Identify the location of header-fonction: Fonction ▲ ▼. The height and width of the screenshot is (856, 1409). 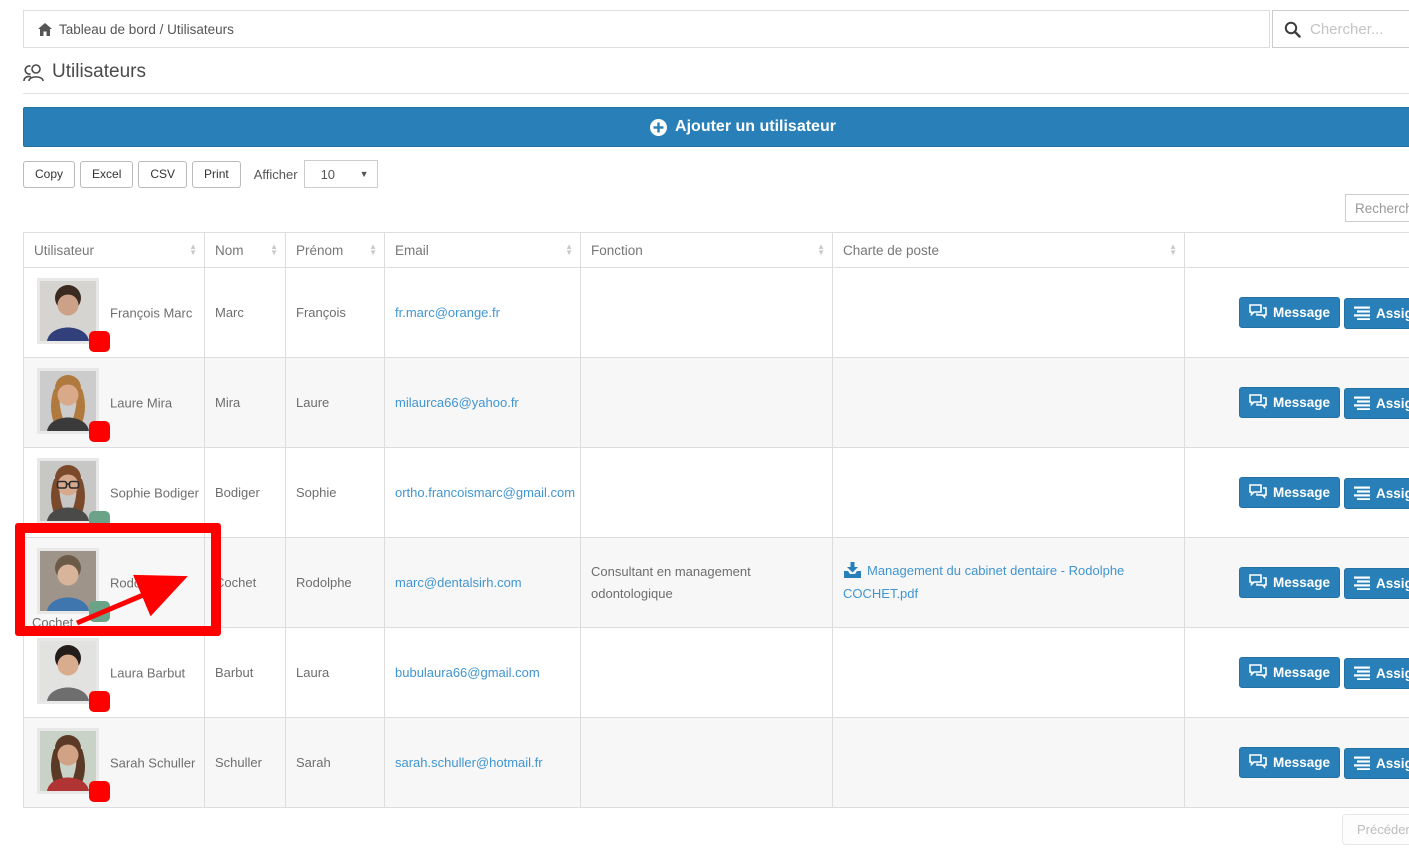
(706, 250).